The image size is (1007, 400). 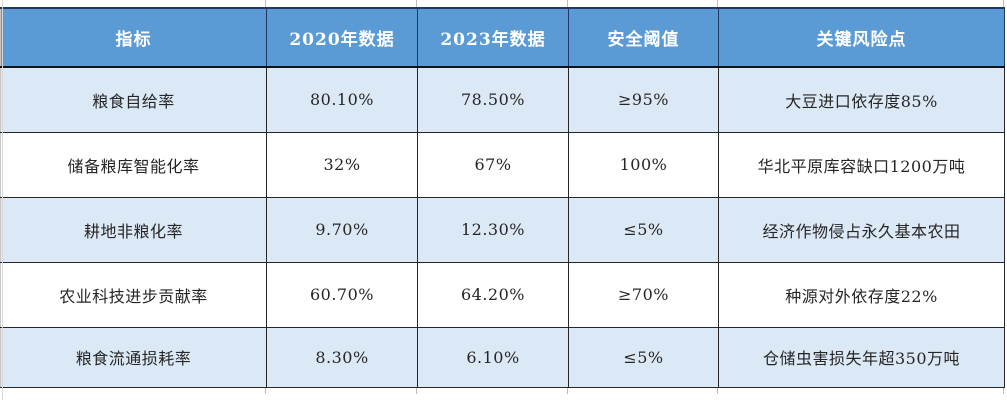 I want to click on cell-risk: 种源对外依存度22%, so click(x=861, y=294).